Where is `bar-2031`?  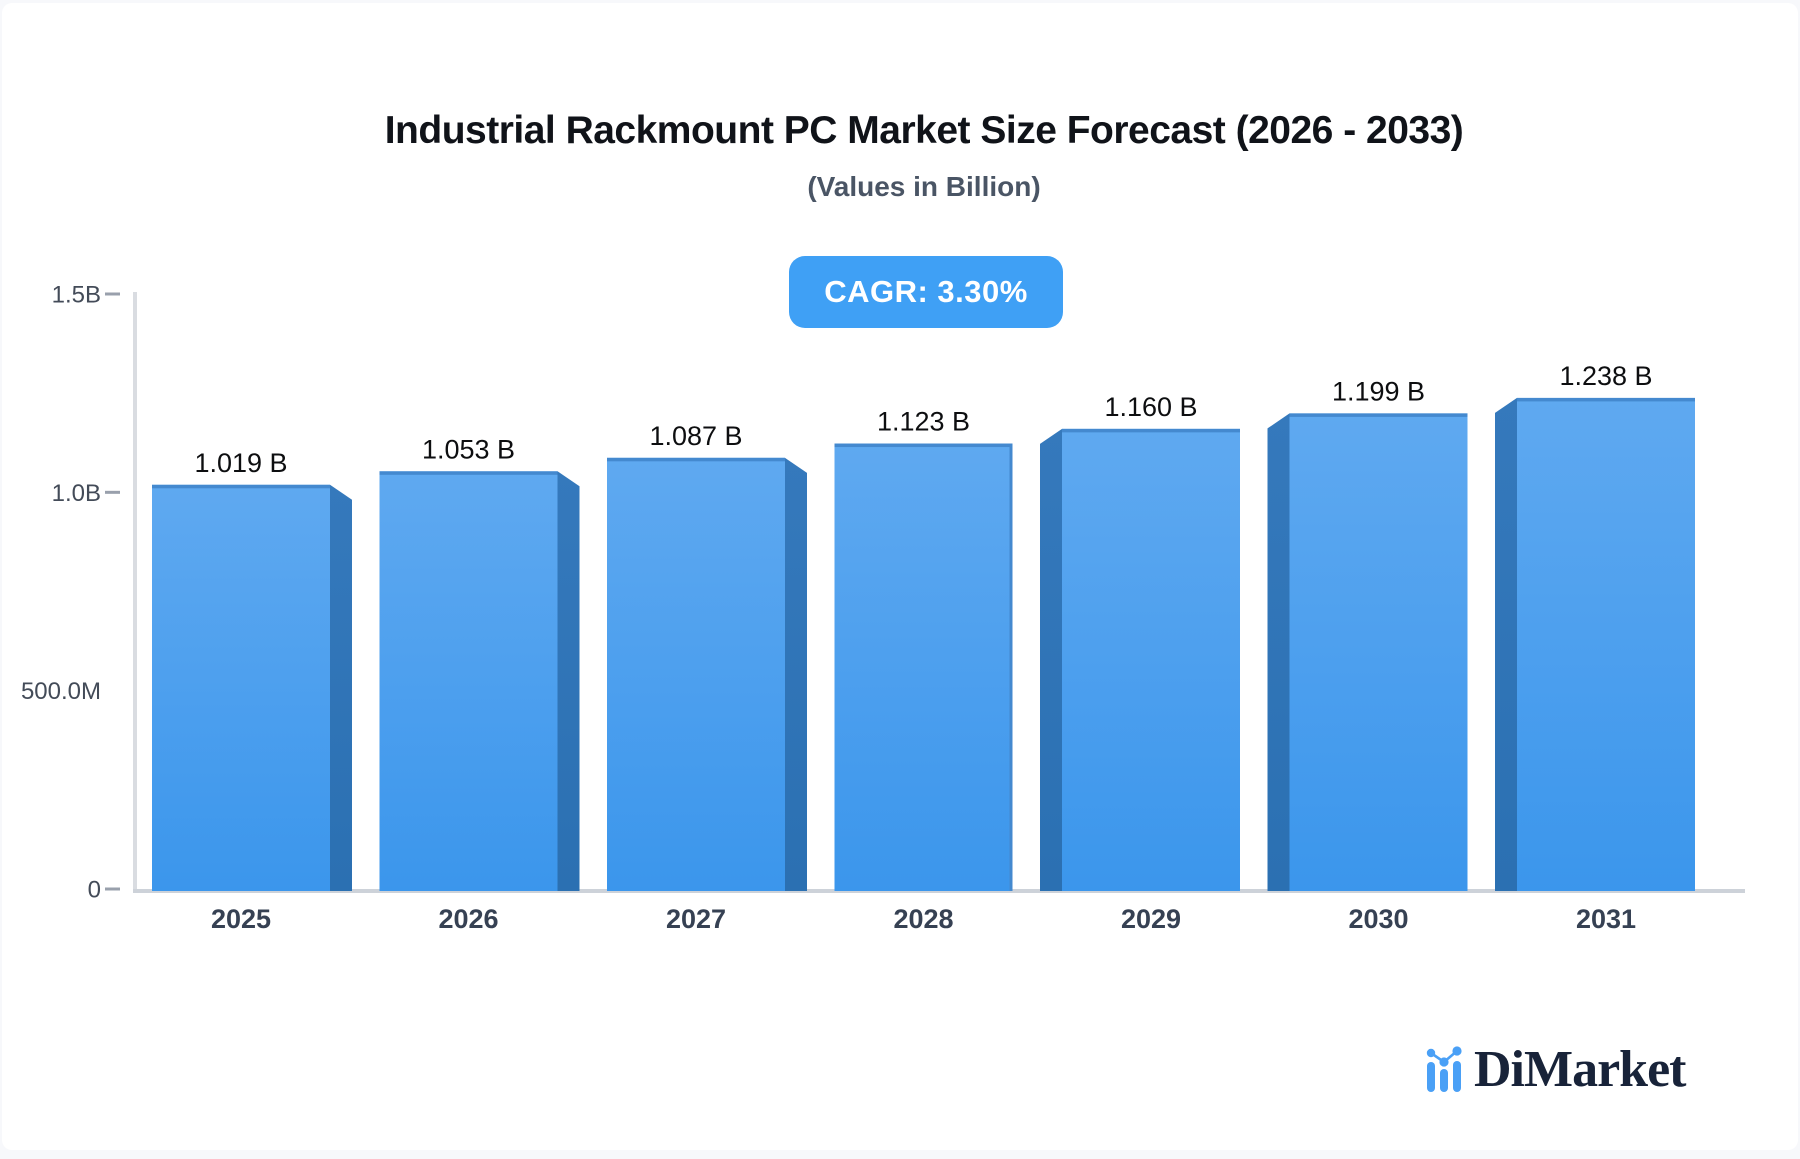
bar-2031 is located at coordinates (1595, 644).